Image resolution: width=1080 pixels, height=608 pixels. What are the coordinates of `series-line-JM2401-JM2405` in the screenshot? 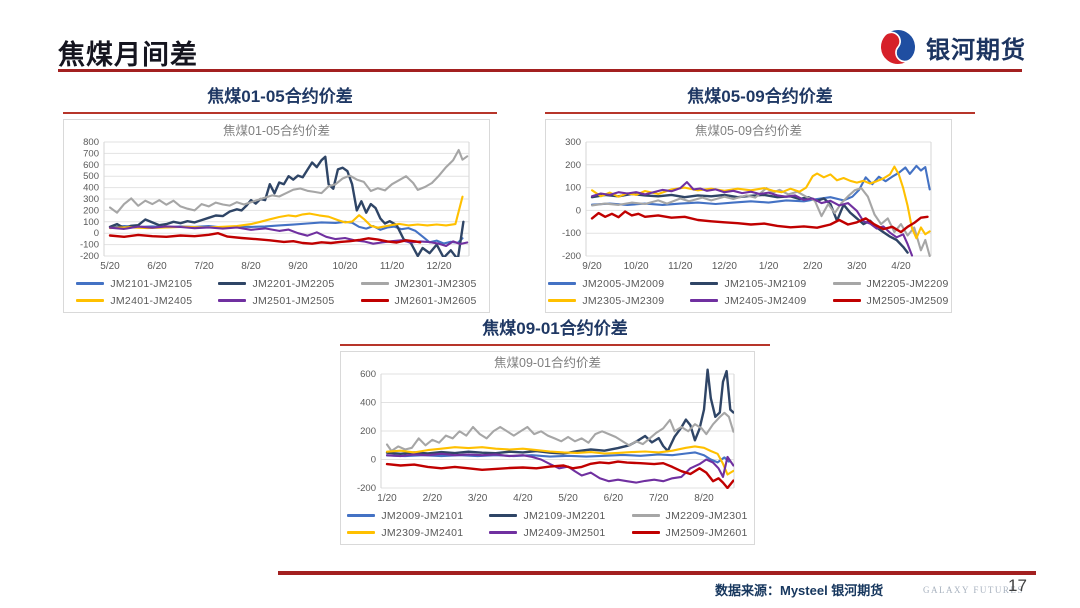 It's located at (286, 212).